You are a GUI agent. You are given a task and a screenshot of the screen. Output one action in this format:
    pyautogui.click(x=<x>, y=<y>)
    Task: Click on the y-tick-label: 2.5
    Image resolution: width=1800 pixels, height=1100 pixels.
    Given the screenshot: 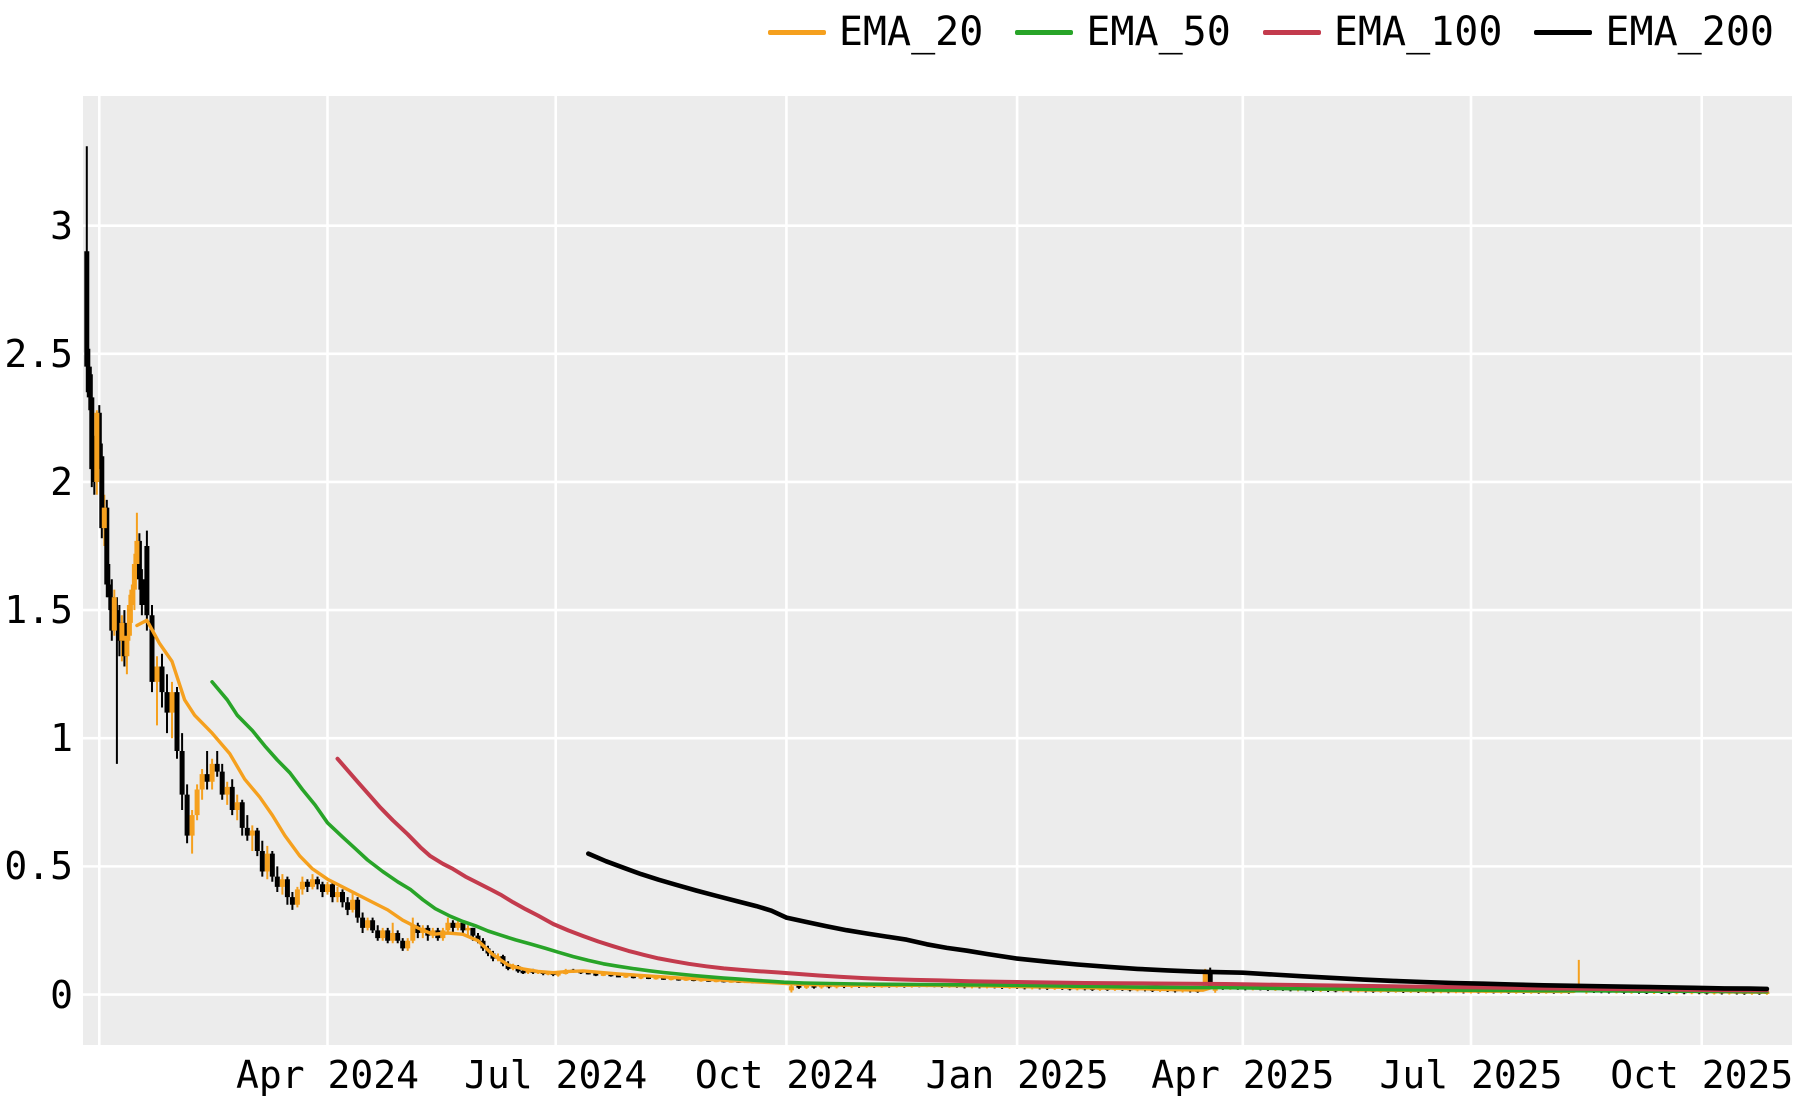 What is the action you would take?
    pyautogui.click(x=38, y=353)
    